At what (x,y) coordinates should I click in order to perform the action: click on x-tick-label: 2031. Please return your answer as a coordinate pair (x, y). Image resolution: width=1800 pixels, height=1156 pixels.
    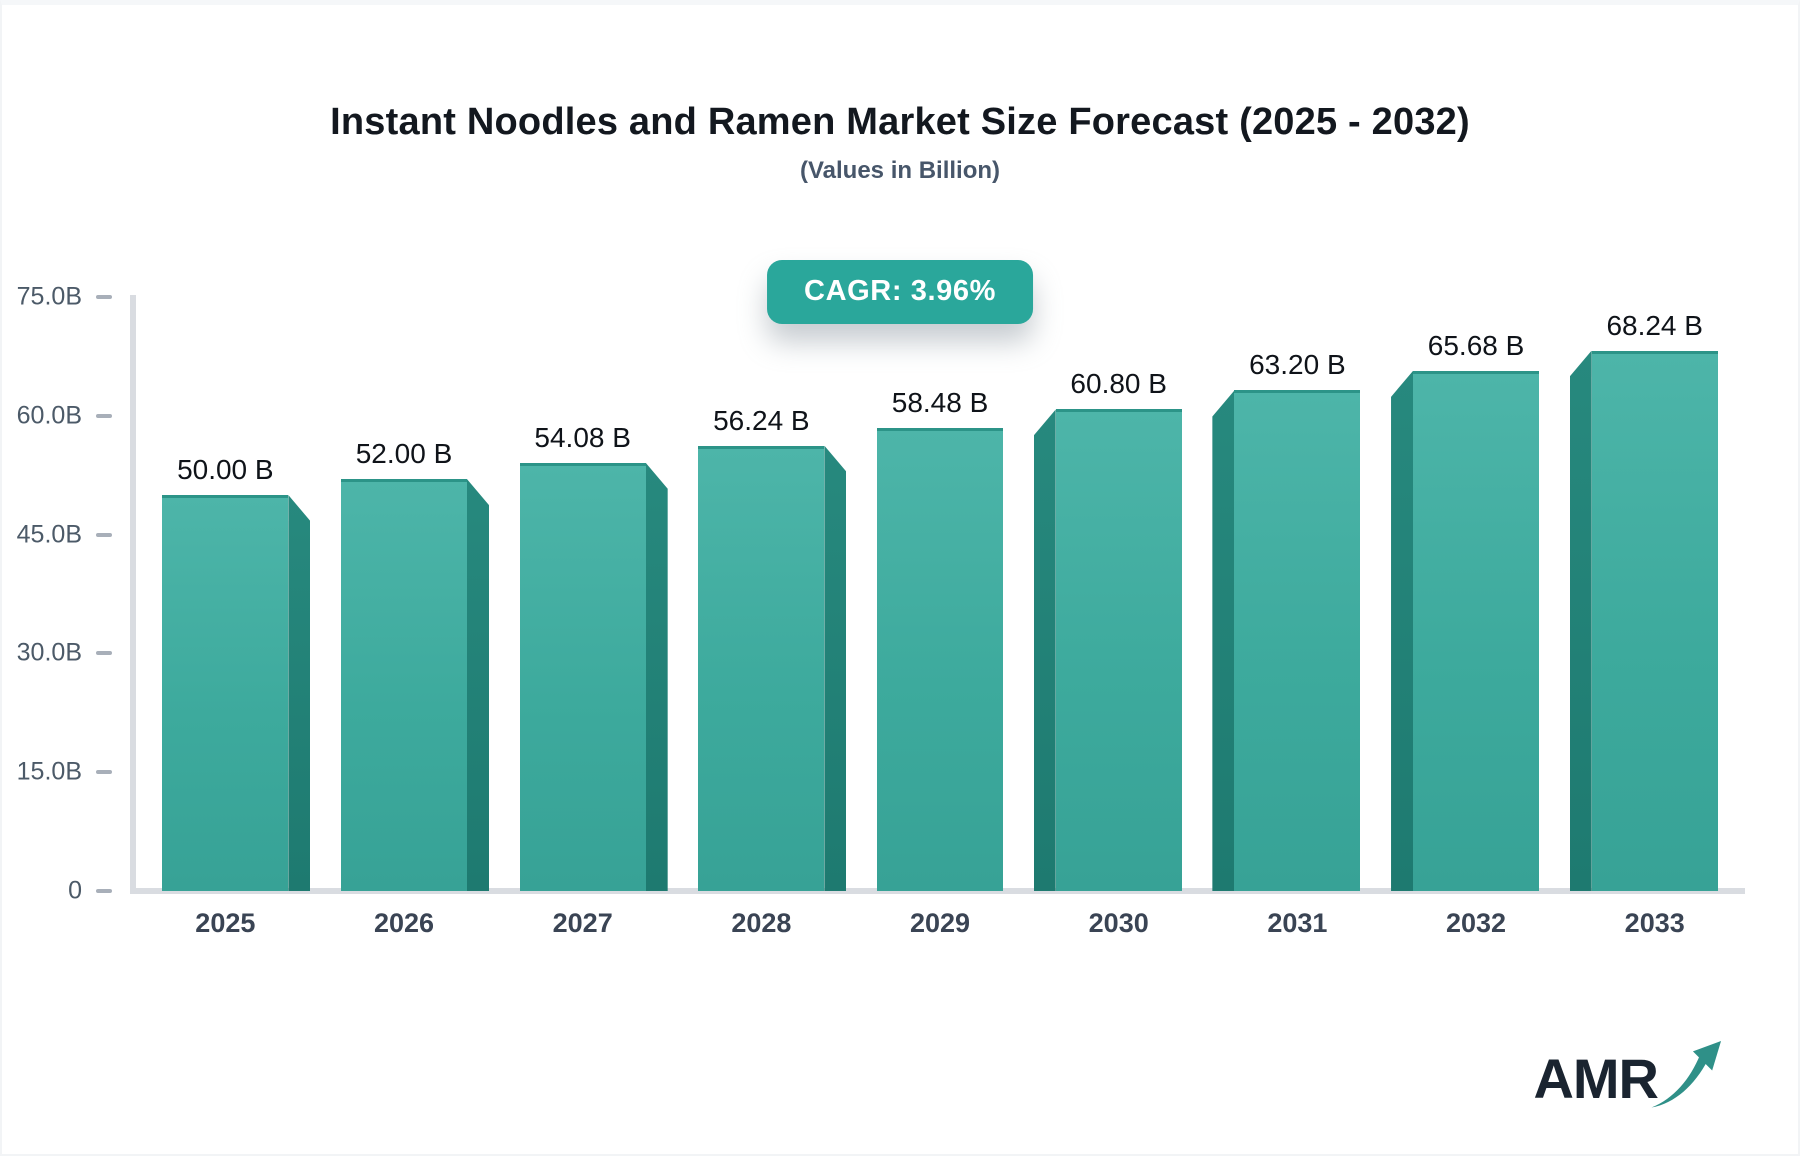
    Looking at the image, I should click on (1297, 923).